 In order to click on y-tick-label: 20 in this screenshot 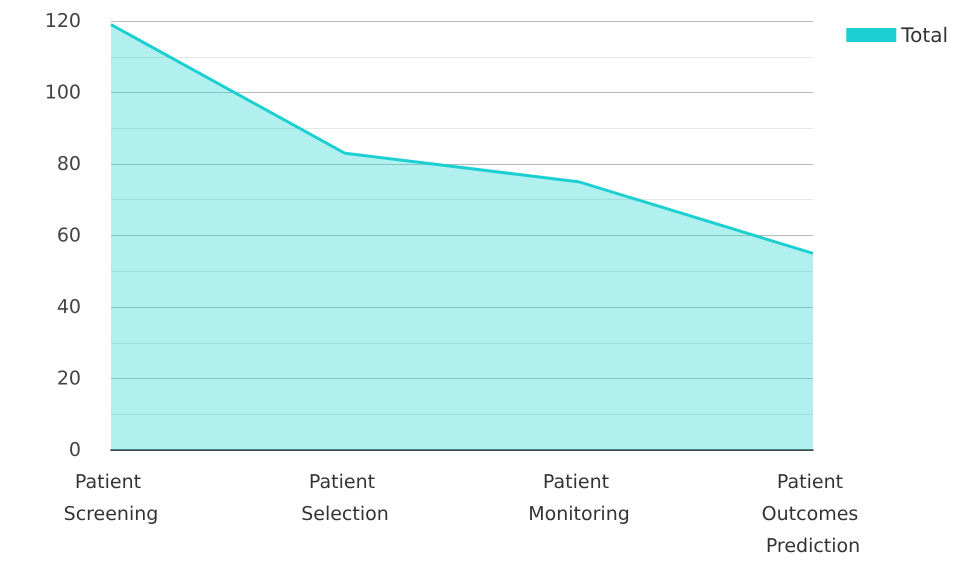, I will do `click(68, 379)`.